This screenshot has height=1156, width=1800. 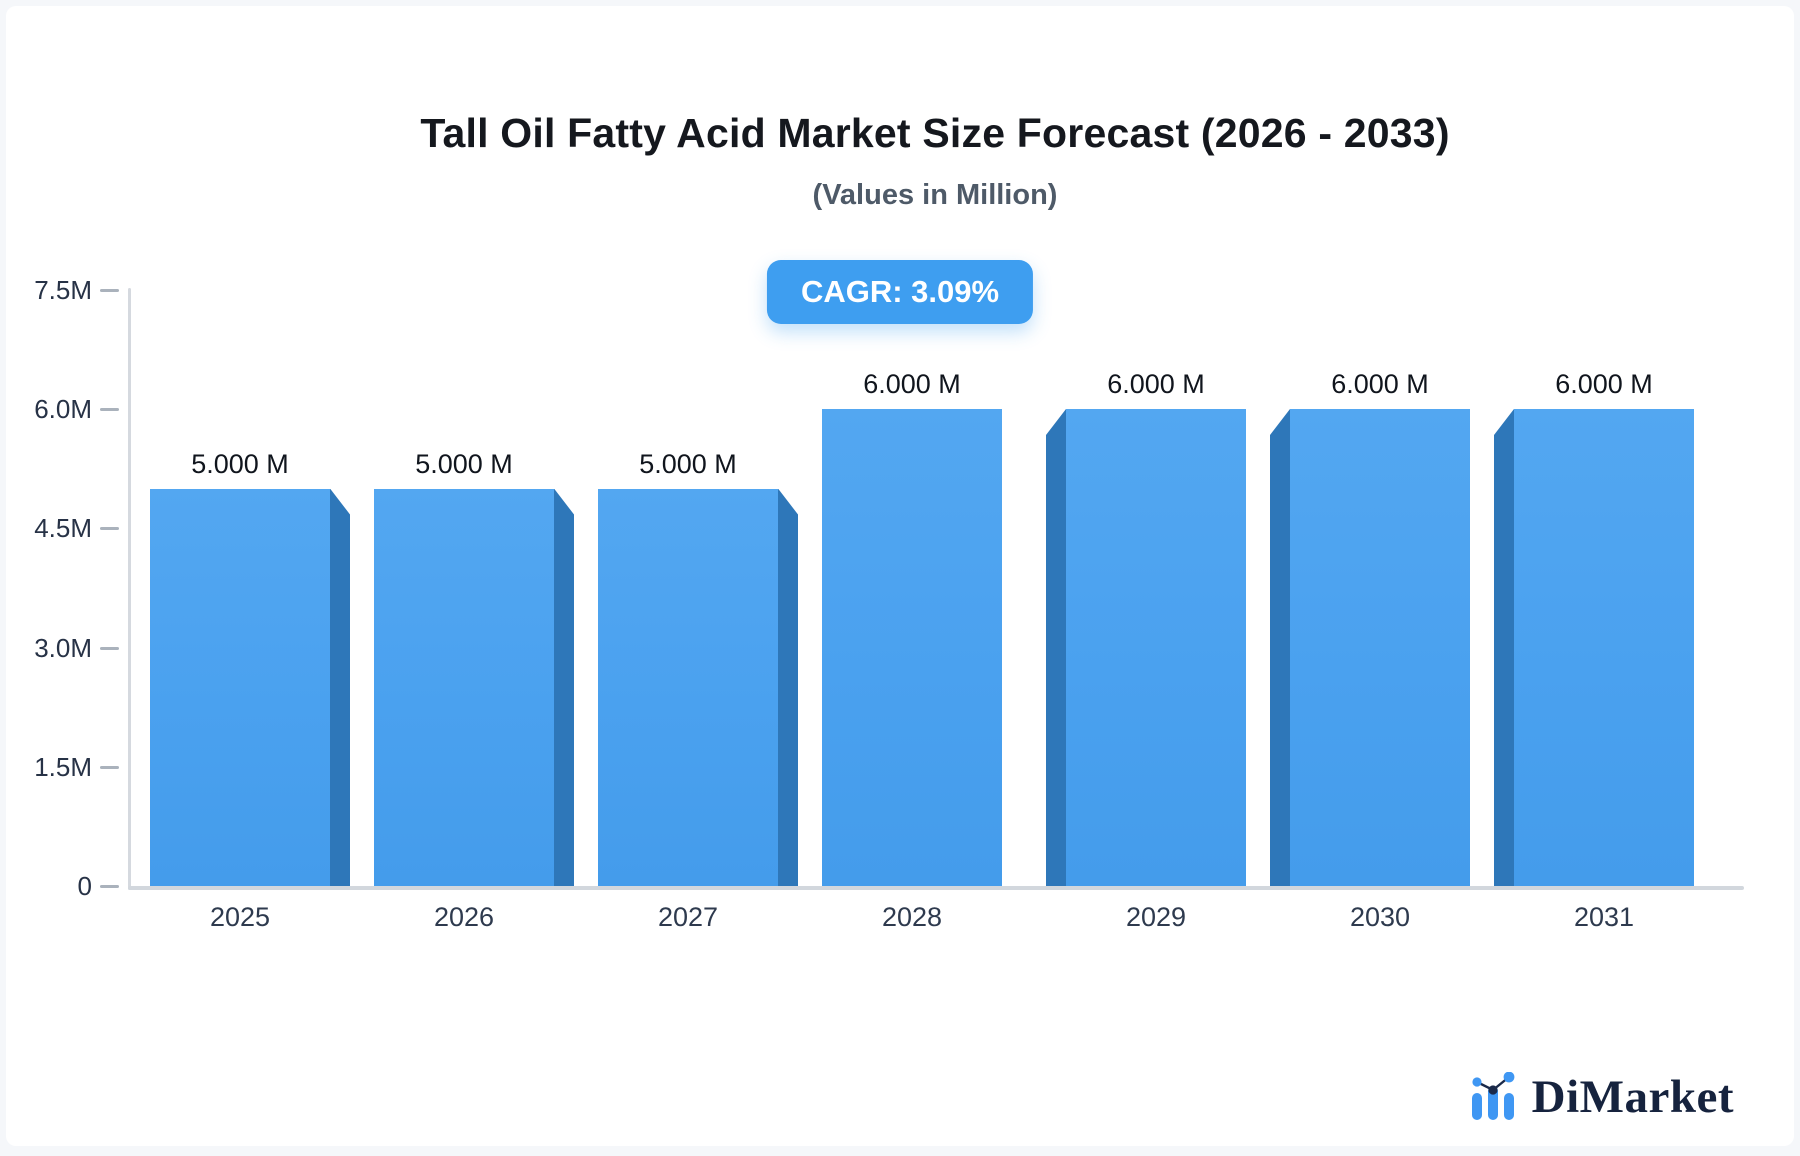 I want to click on y-tick-label: 0, so click(x=84, y=886).